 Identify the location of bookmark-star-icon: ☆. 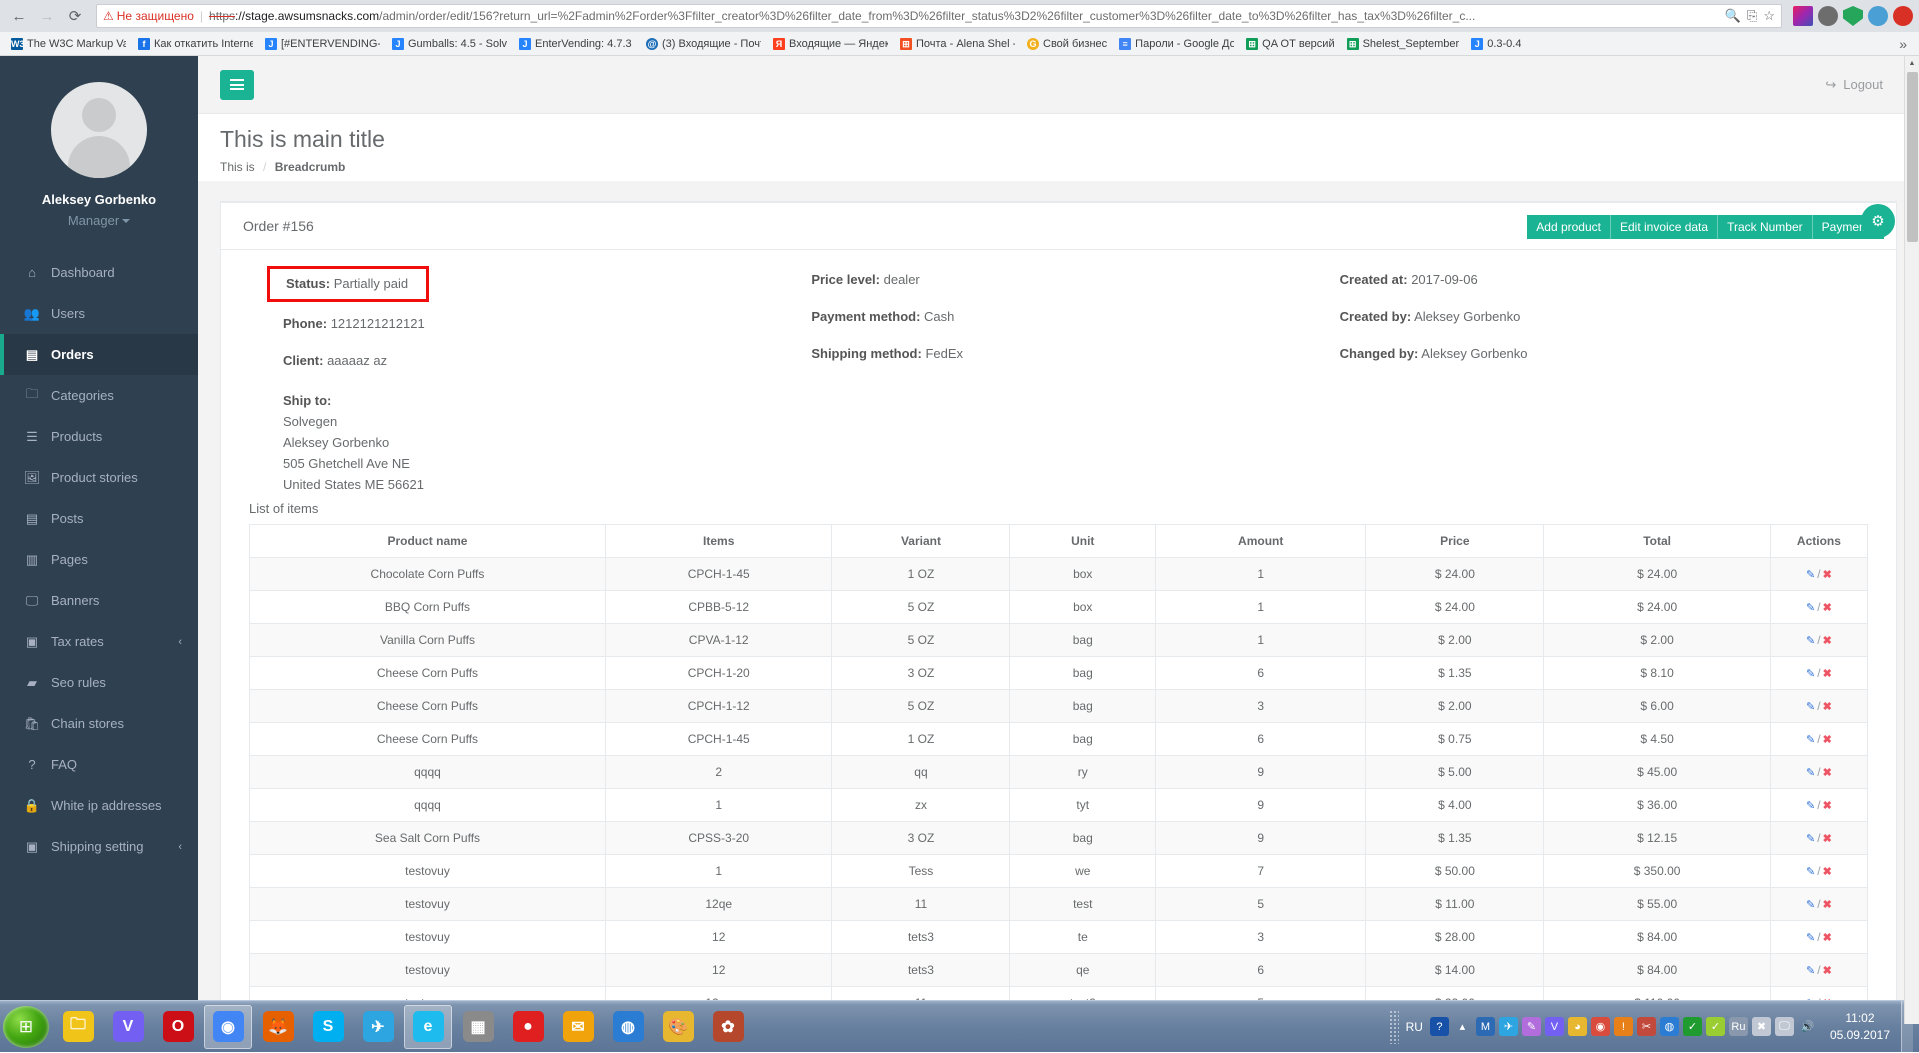
(1769, 15).